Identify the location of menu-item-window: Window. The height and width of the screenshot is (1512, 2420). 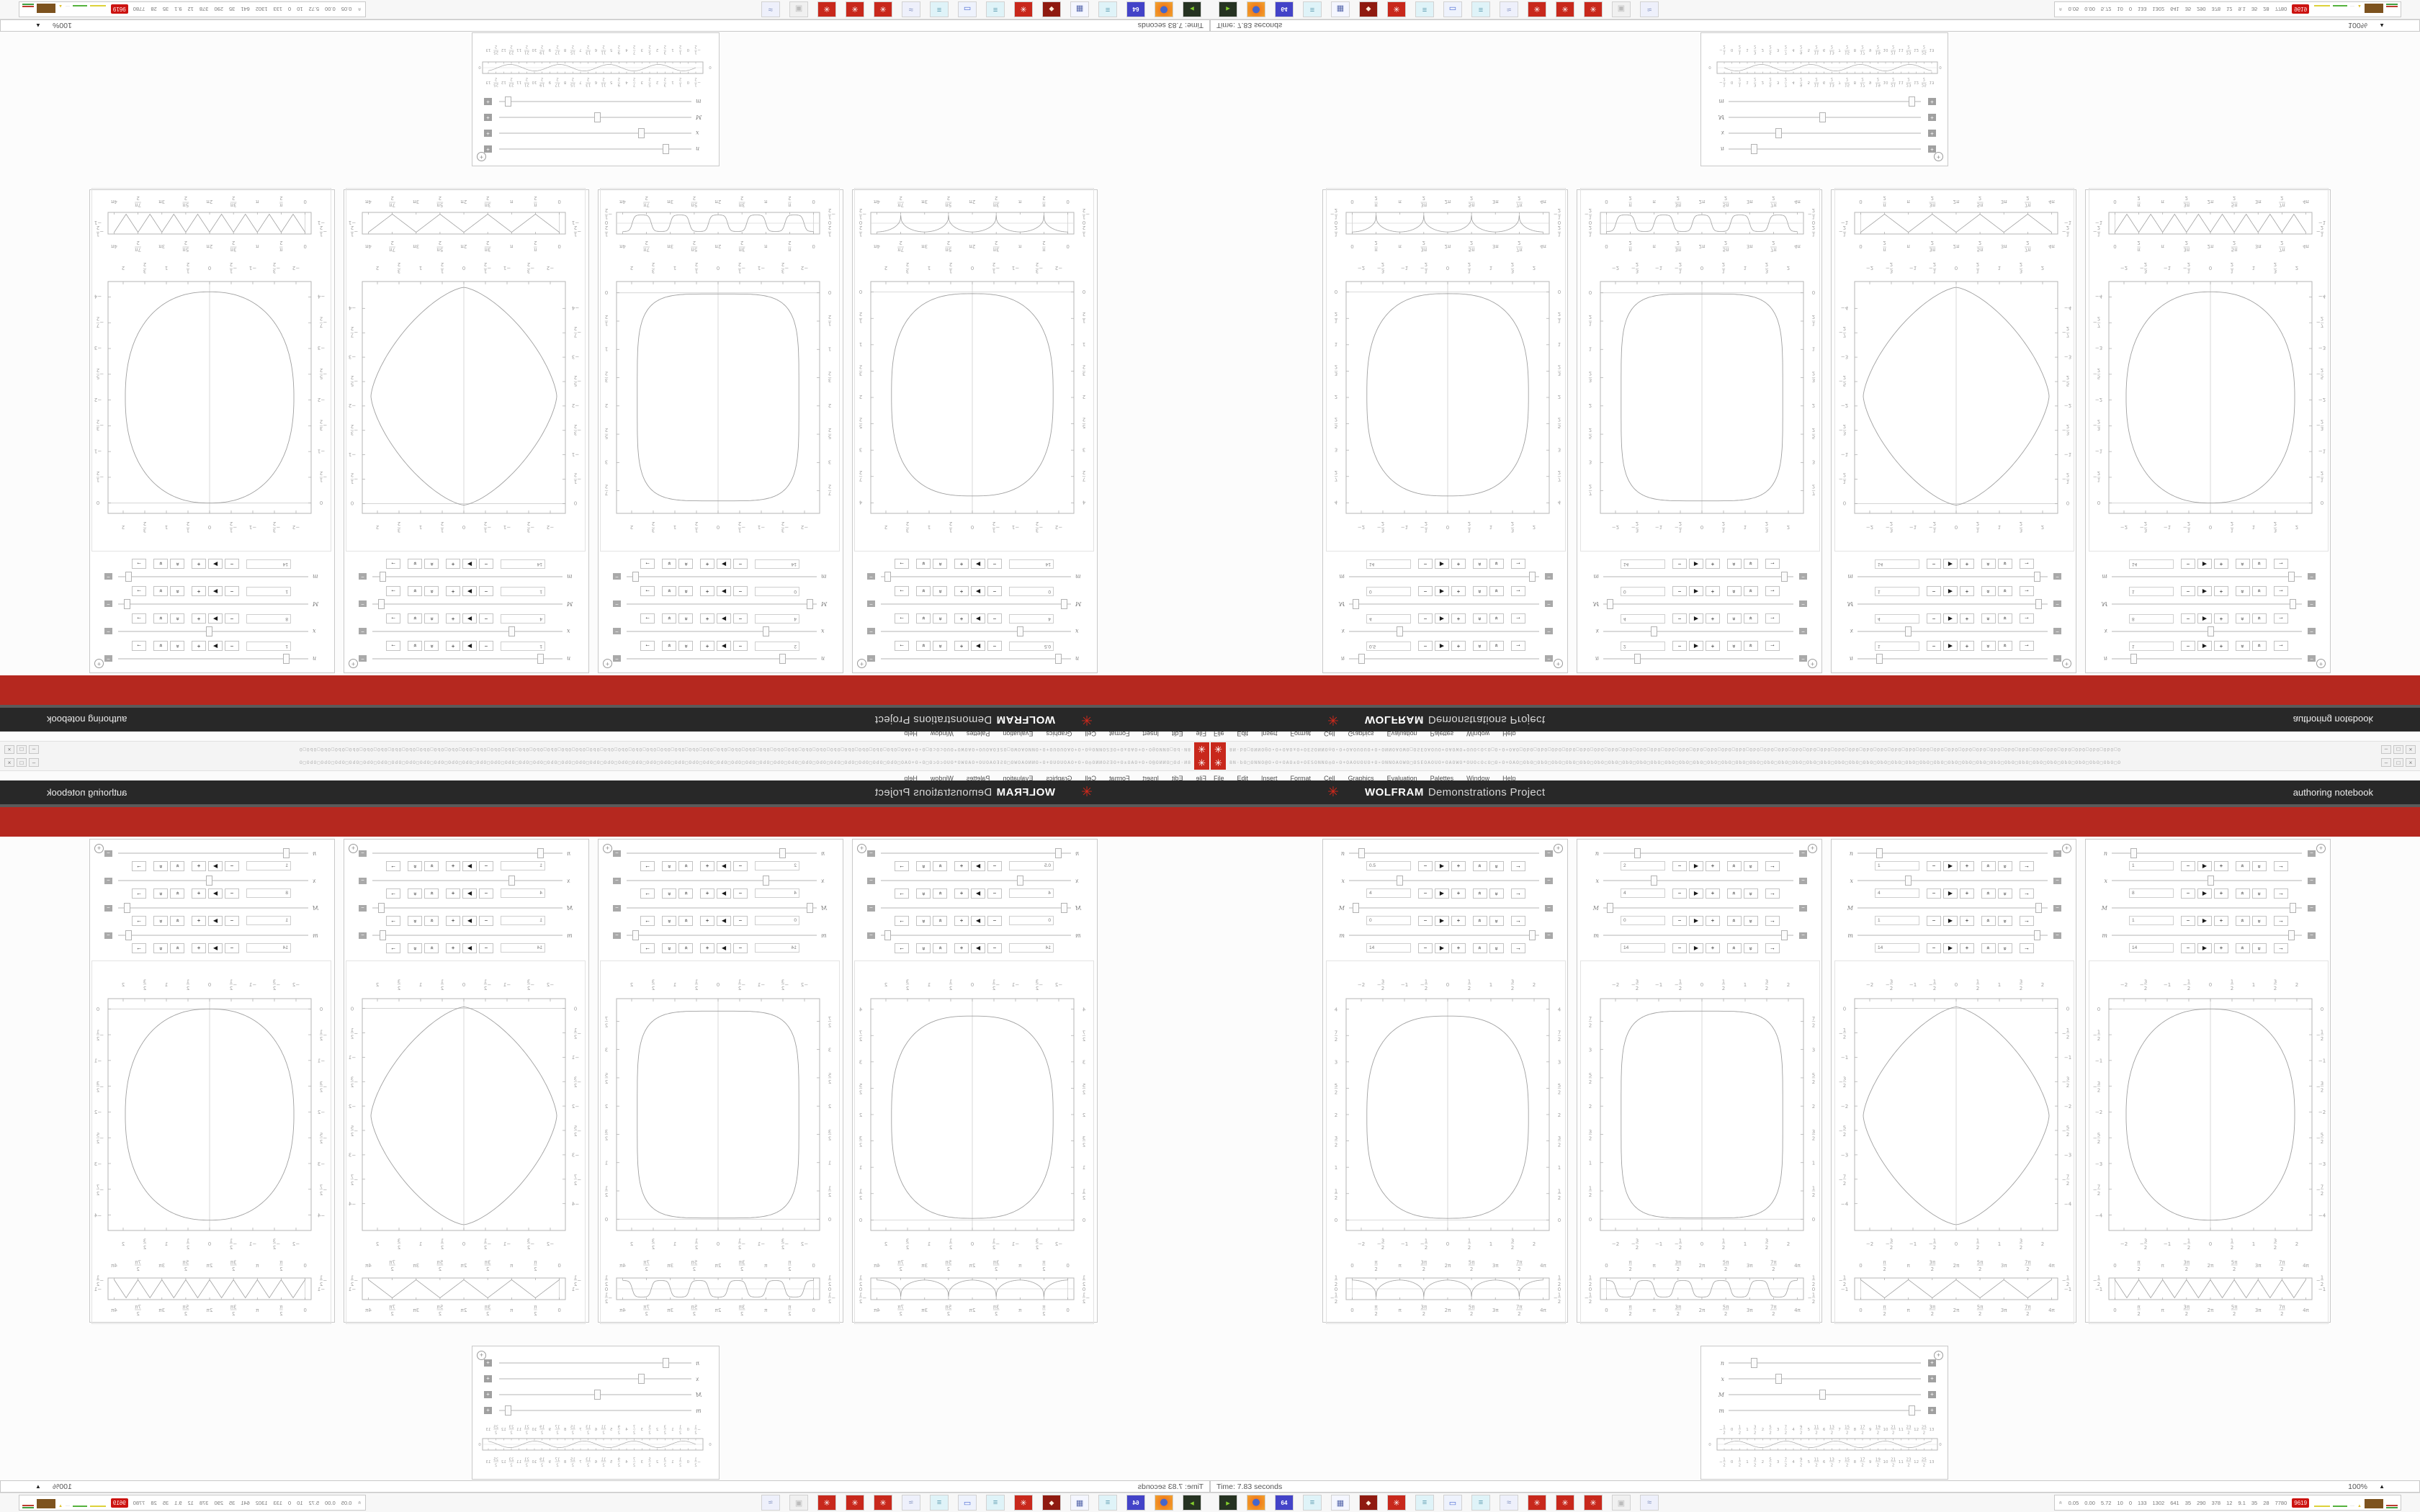
(1478, 778).